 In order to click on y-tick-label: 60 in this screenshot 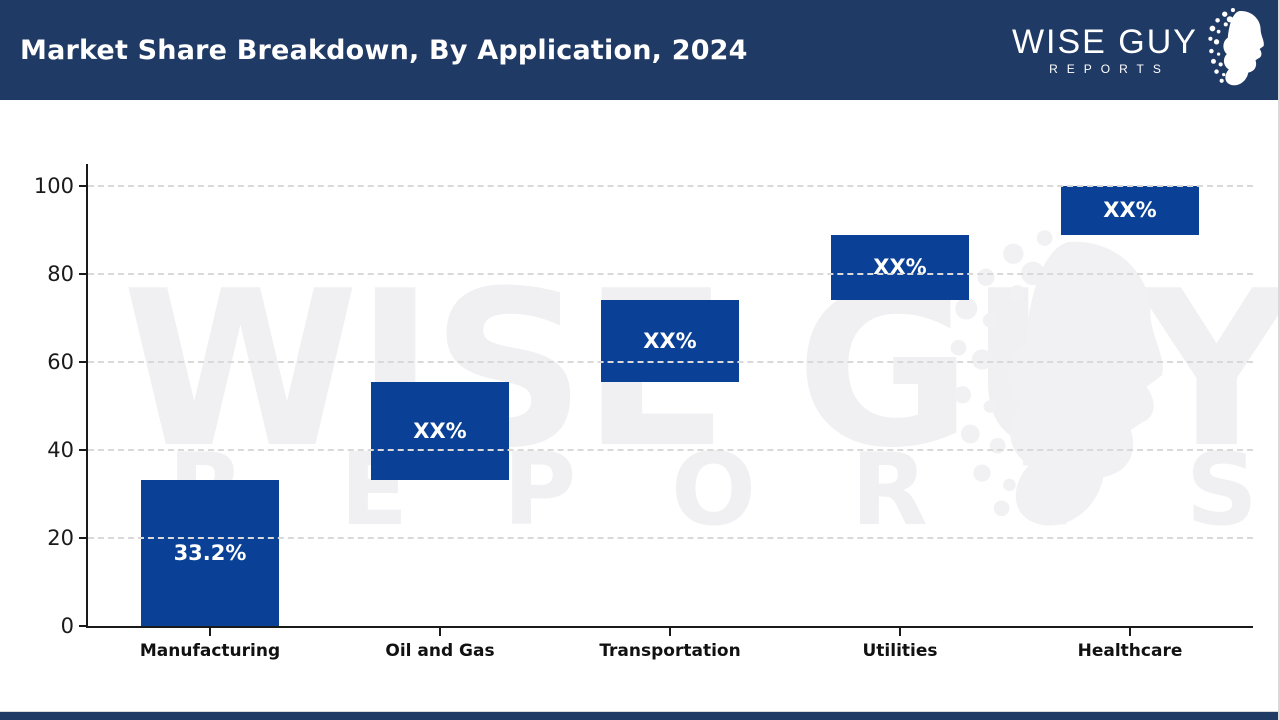, I will do `click(60, 362)`.